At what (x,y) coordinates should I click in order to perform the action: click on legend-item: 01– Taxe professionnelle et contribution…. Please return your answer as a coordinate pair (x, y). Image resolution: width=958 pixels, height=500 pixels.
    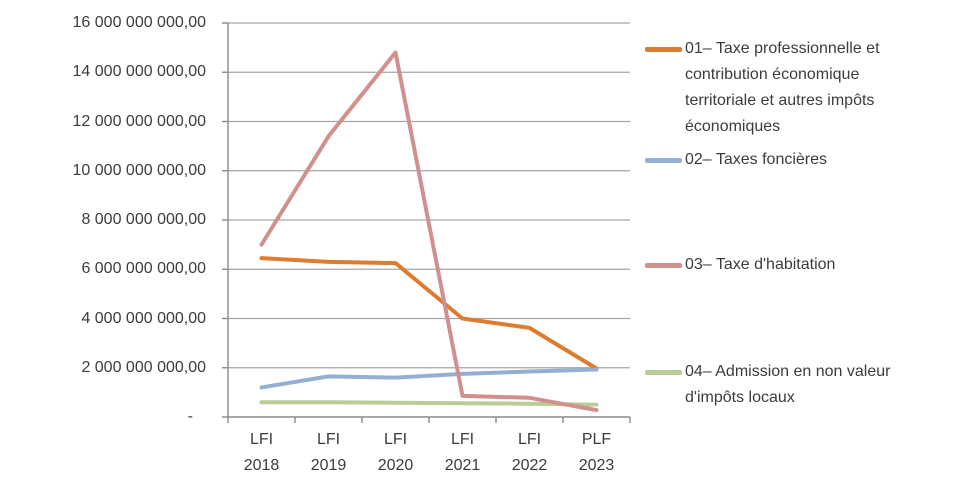
    Looking at the image, I should click on (785, 88).